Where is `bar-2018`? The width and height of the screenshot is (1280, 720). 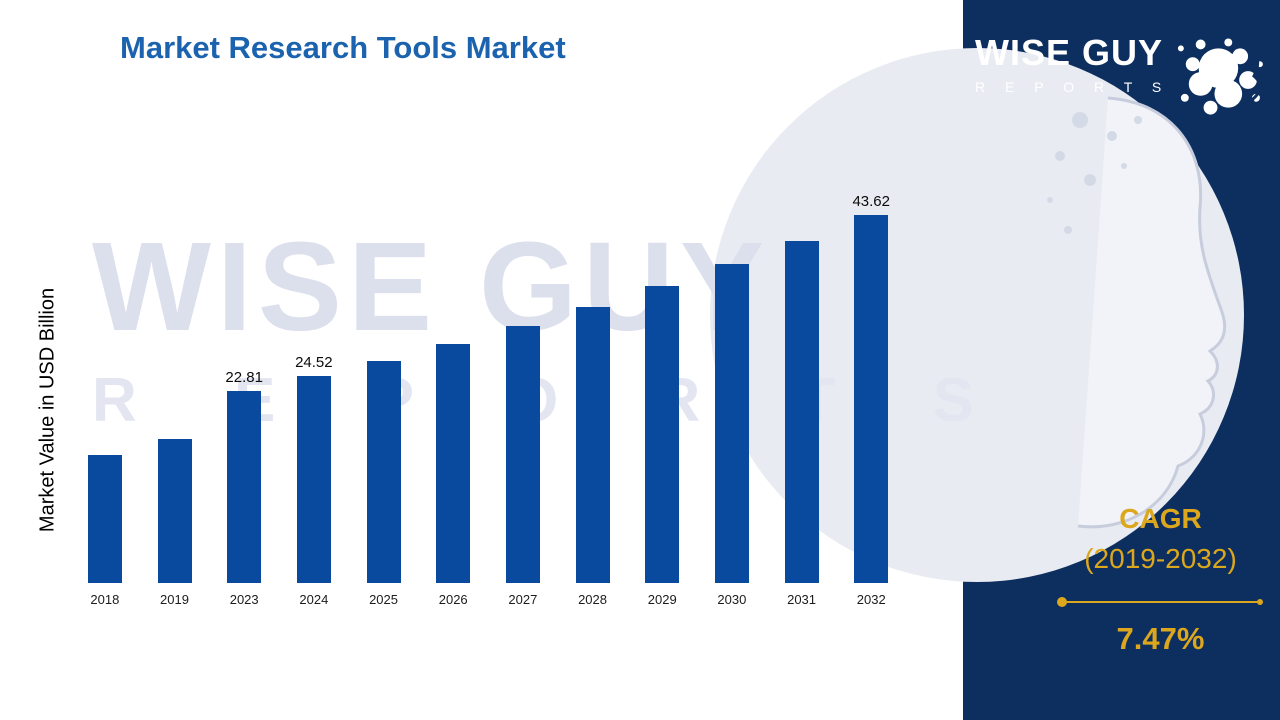
bar-2018 is located at coordinates (104, 518).